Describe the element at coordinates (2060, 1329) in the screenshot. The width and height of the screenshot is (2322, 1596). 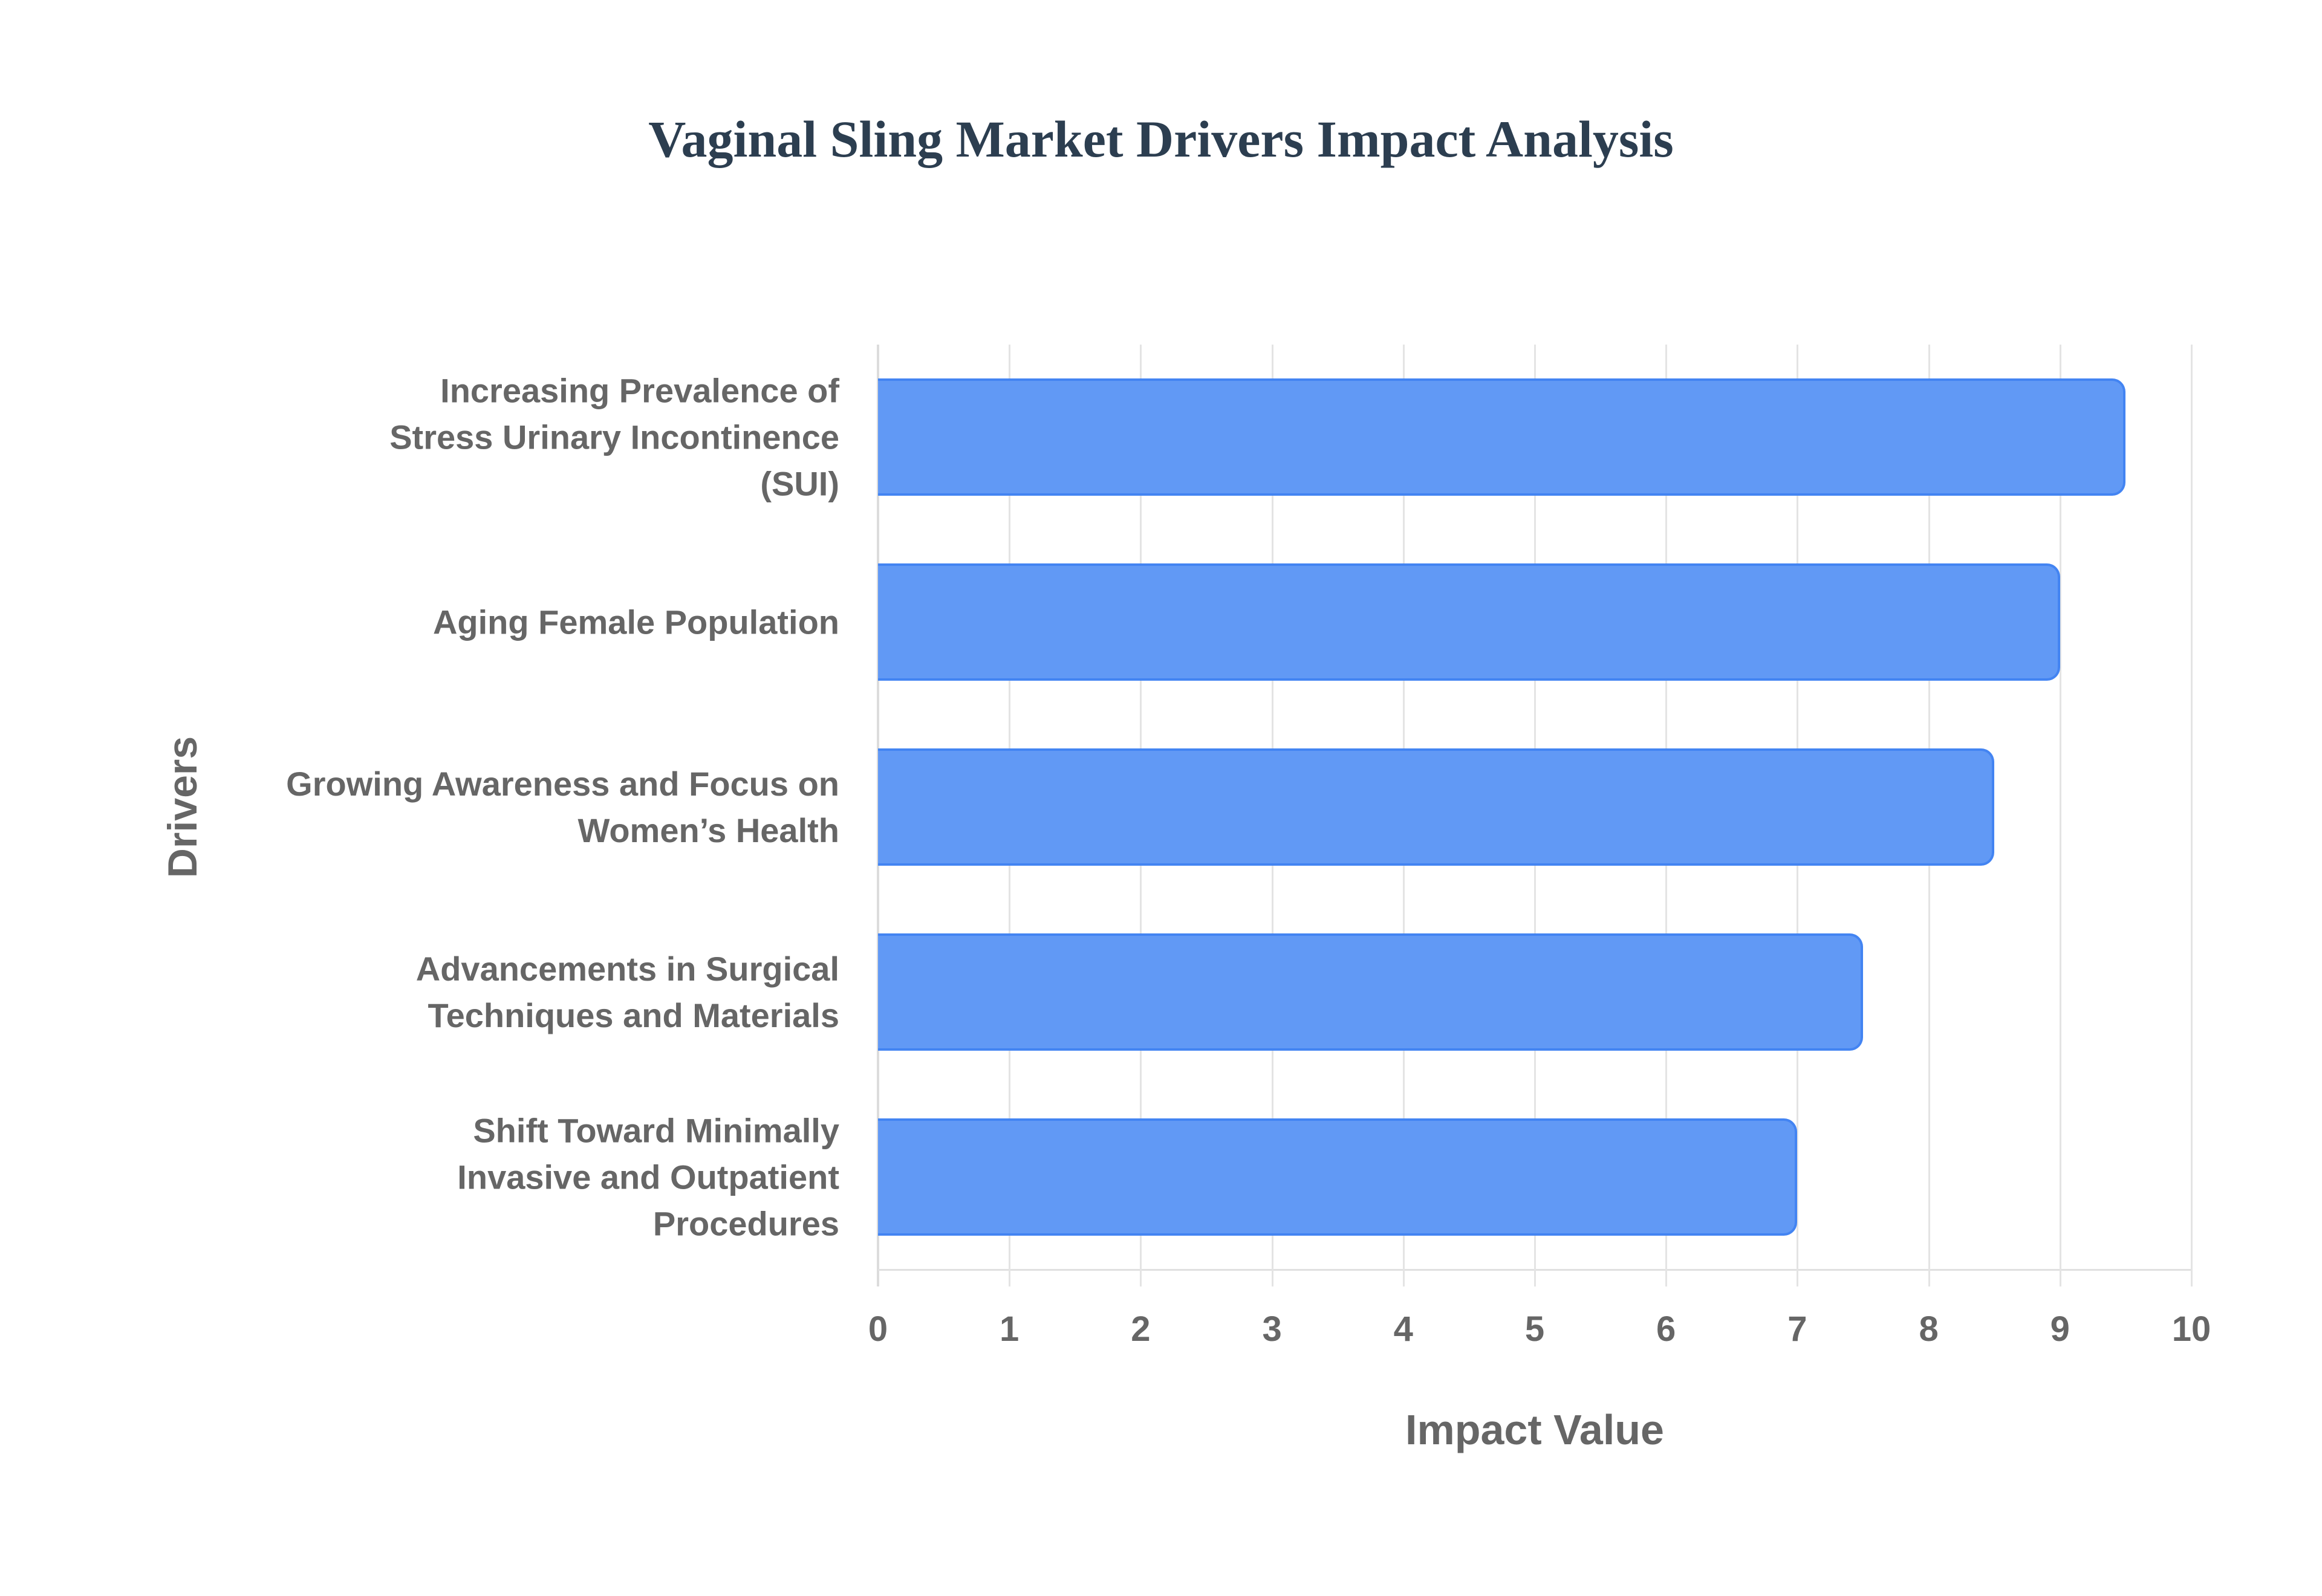
I see `x-tick-label: 9` at that location.